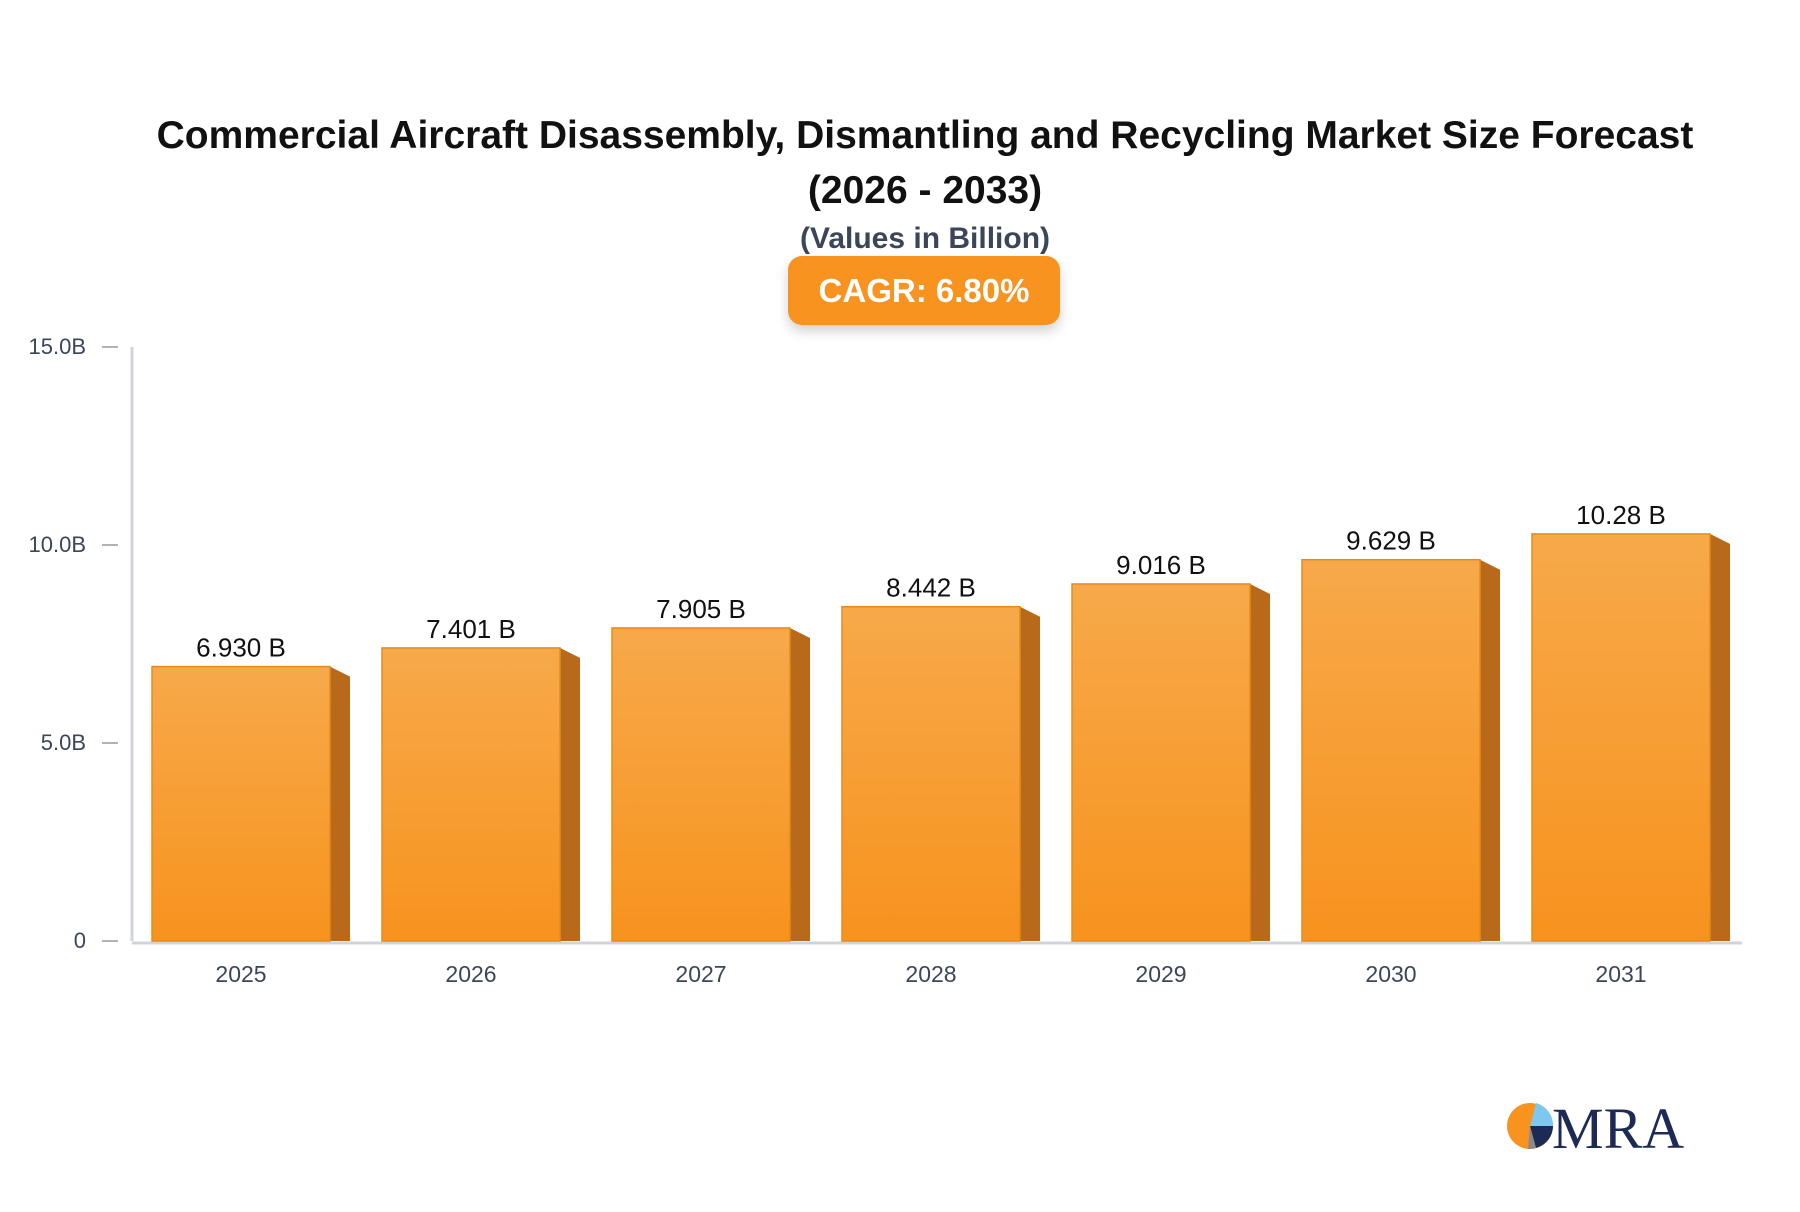 The height and width of the screenshot is (1212, 1800). What do you see at coordinates (700, 974) in the screenshot?
I see `x-tick-label: 2027` at bounding box center [700, 974].